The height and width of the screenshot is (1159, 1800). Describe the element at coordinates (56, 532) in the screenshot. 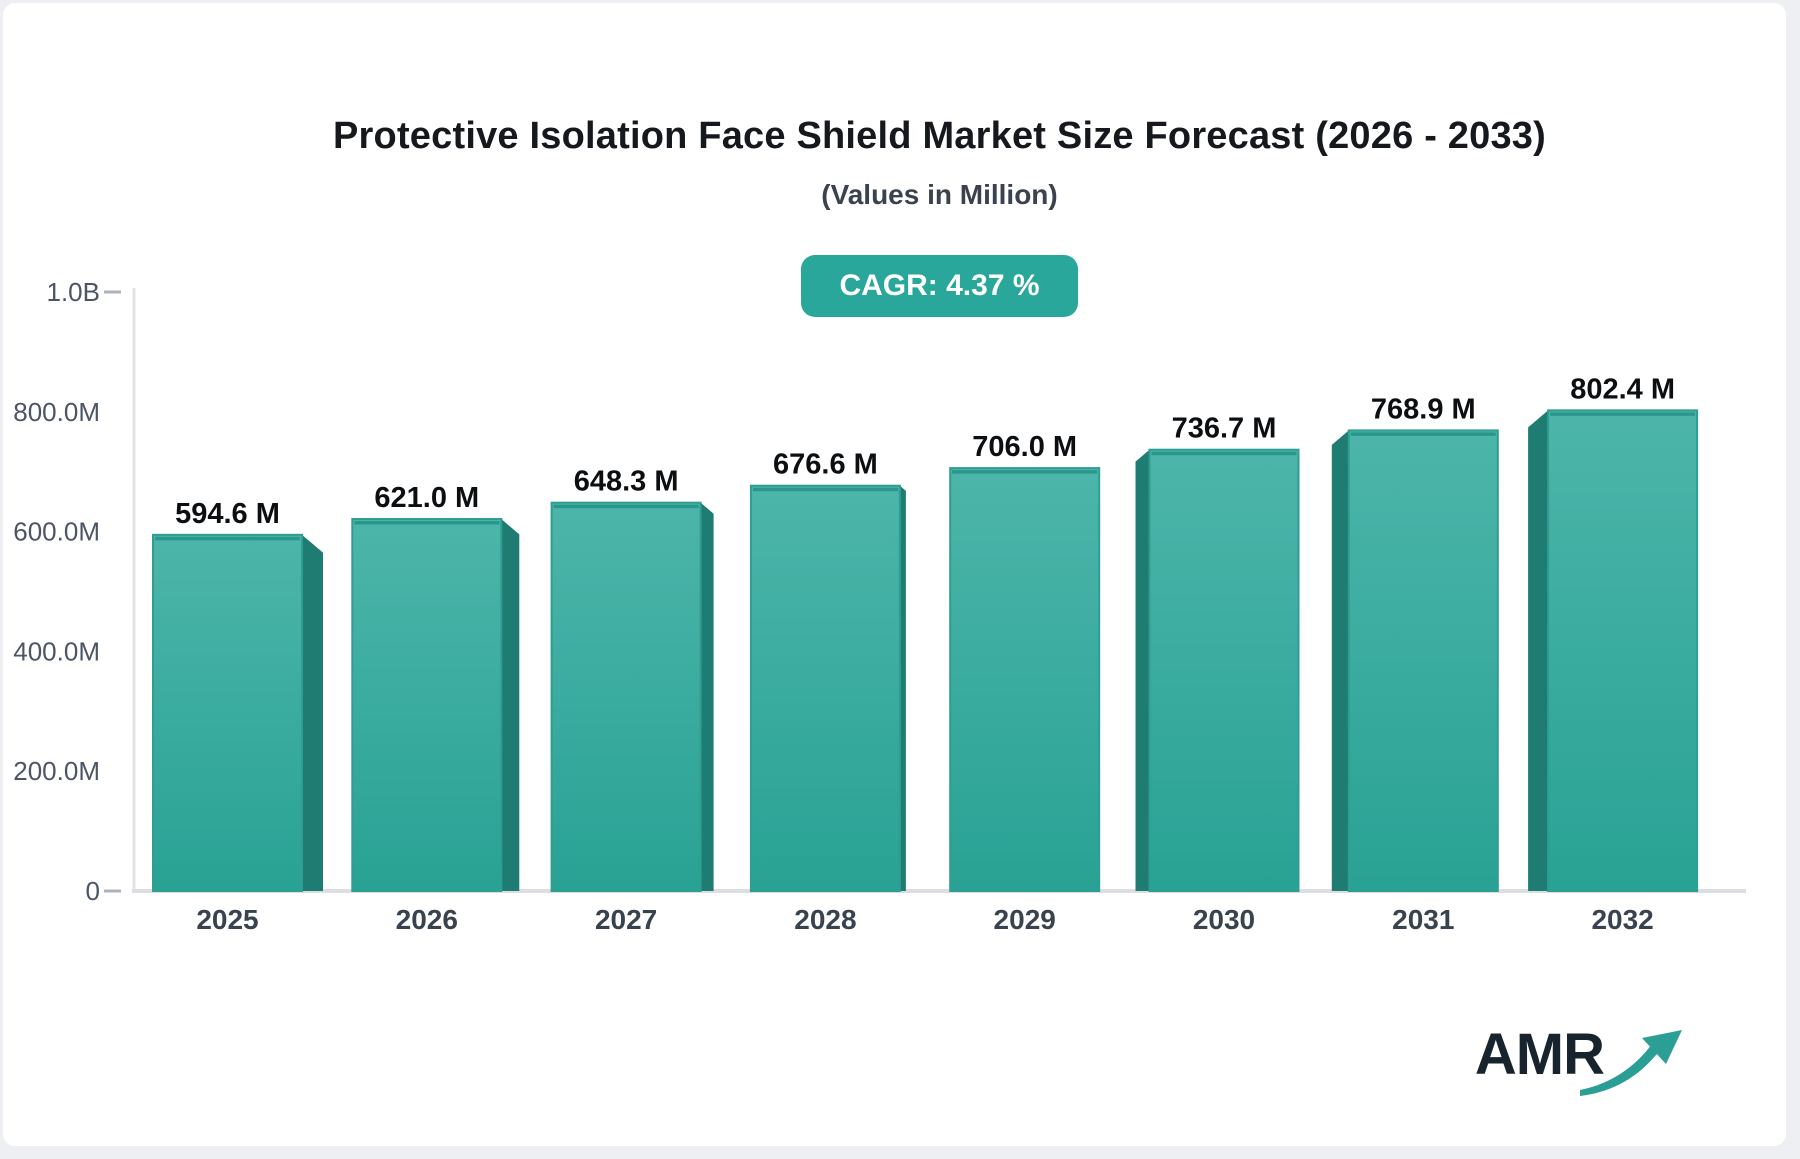

I see `y-axis-tick-label: 600.0M` at that location.